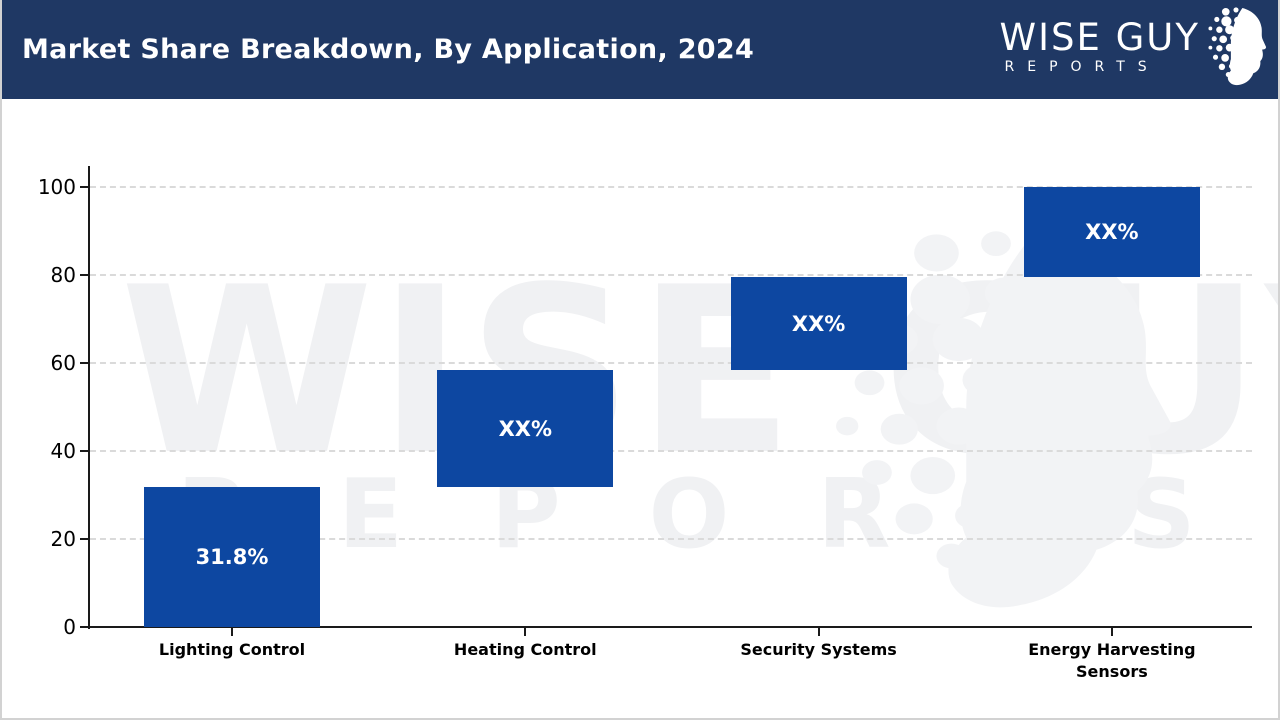 The height and width of the screenshot is (720, 1280). I want to click on y-axis-tick-label: 20, so click(63, 539).